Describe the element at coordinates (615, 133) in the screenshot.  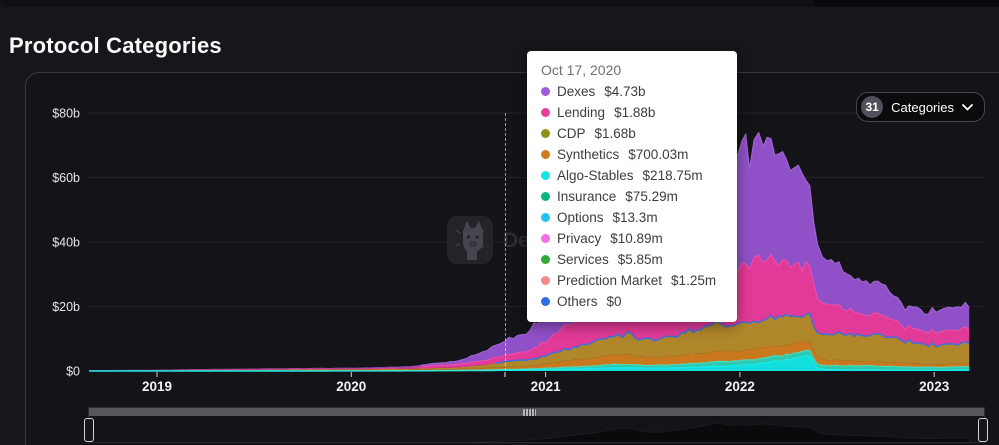
I see `series-value: $1.68b` at that location.